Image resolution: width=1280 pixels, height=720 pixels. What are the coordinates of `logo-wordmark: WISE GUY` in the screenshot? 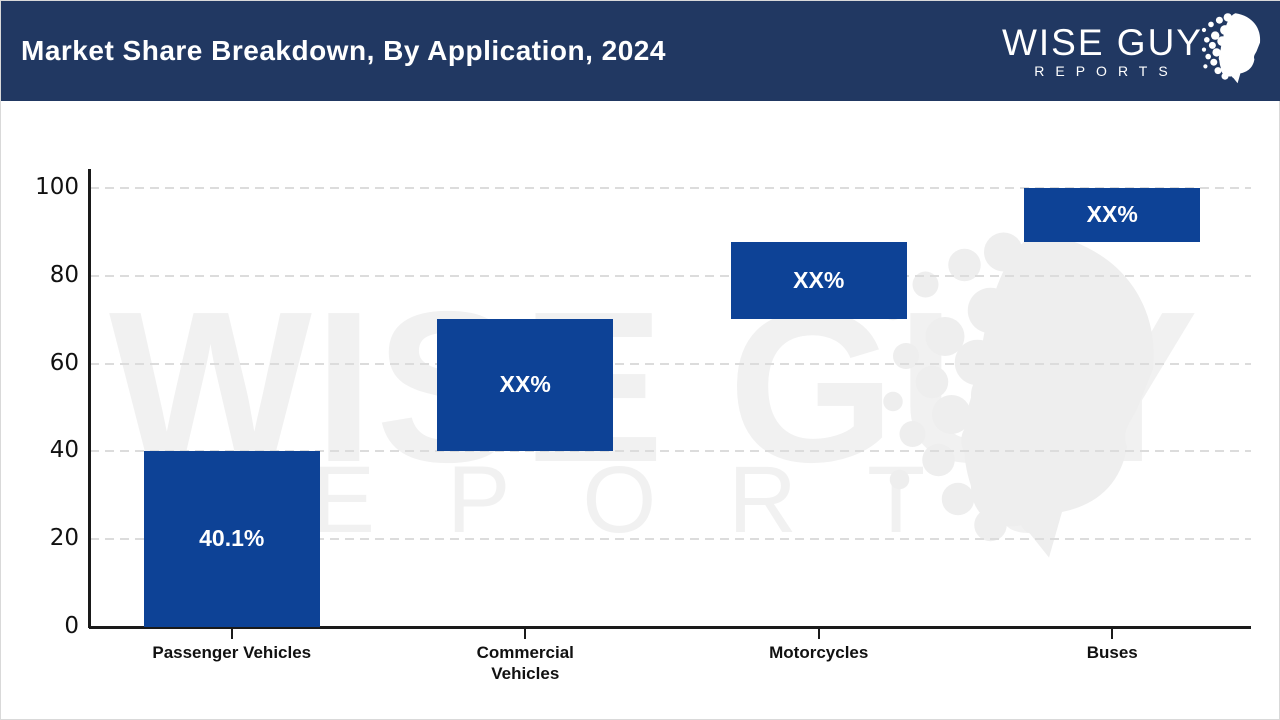 It's located at (1102, 42).